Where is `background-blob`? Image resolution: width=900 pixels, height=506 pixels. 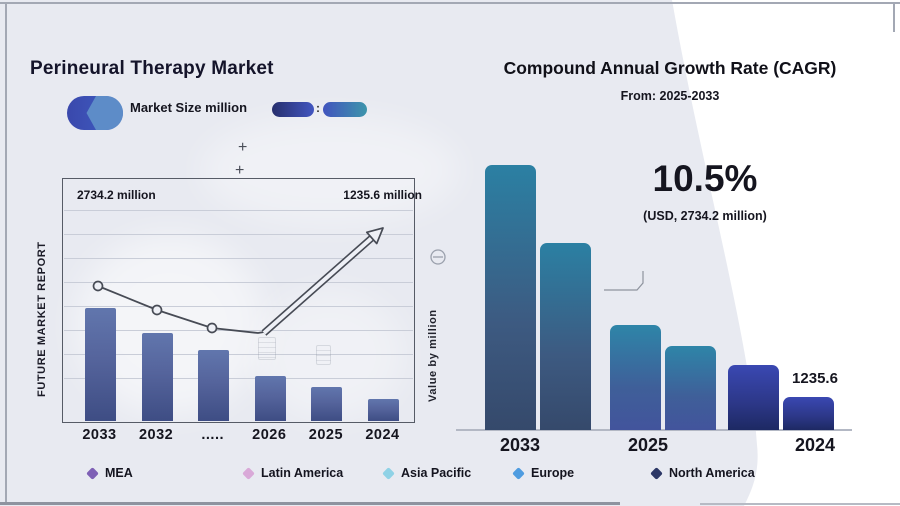 background-blob is located at coordinates (330, 170).